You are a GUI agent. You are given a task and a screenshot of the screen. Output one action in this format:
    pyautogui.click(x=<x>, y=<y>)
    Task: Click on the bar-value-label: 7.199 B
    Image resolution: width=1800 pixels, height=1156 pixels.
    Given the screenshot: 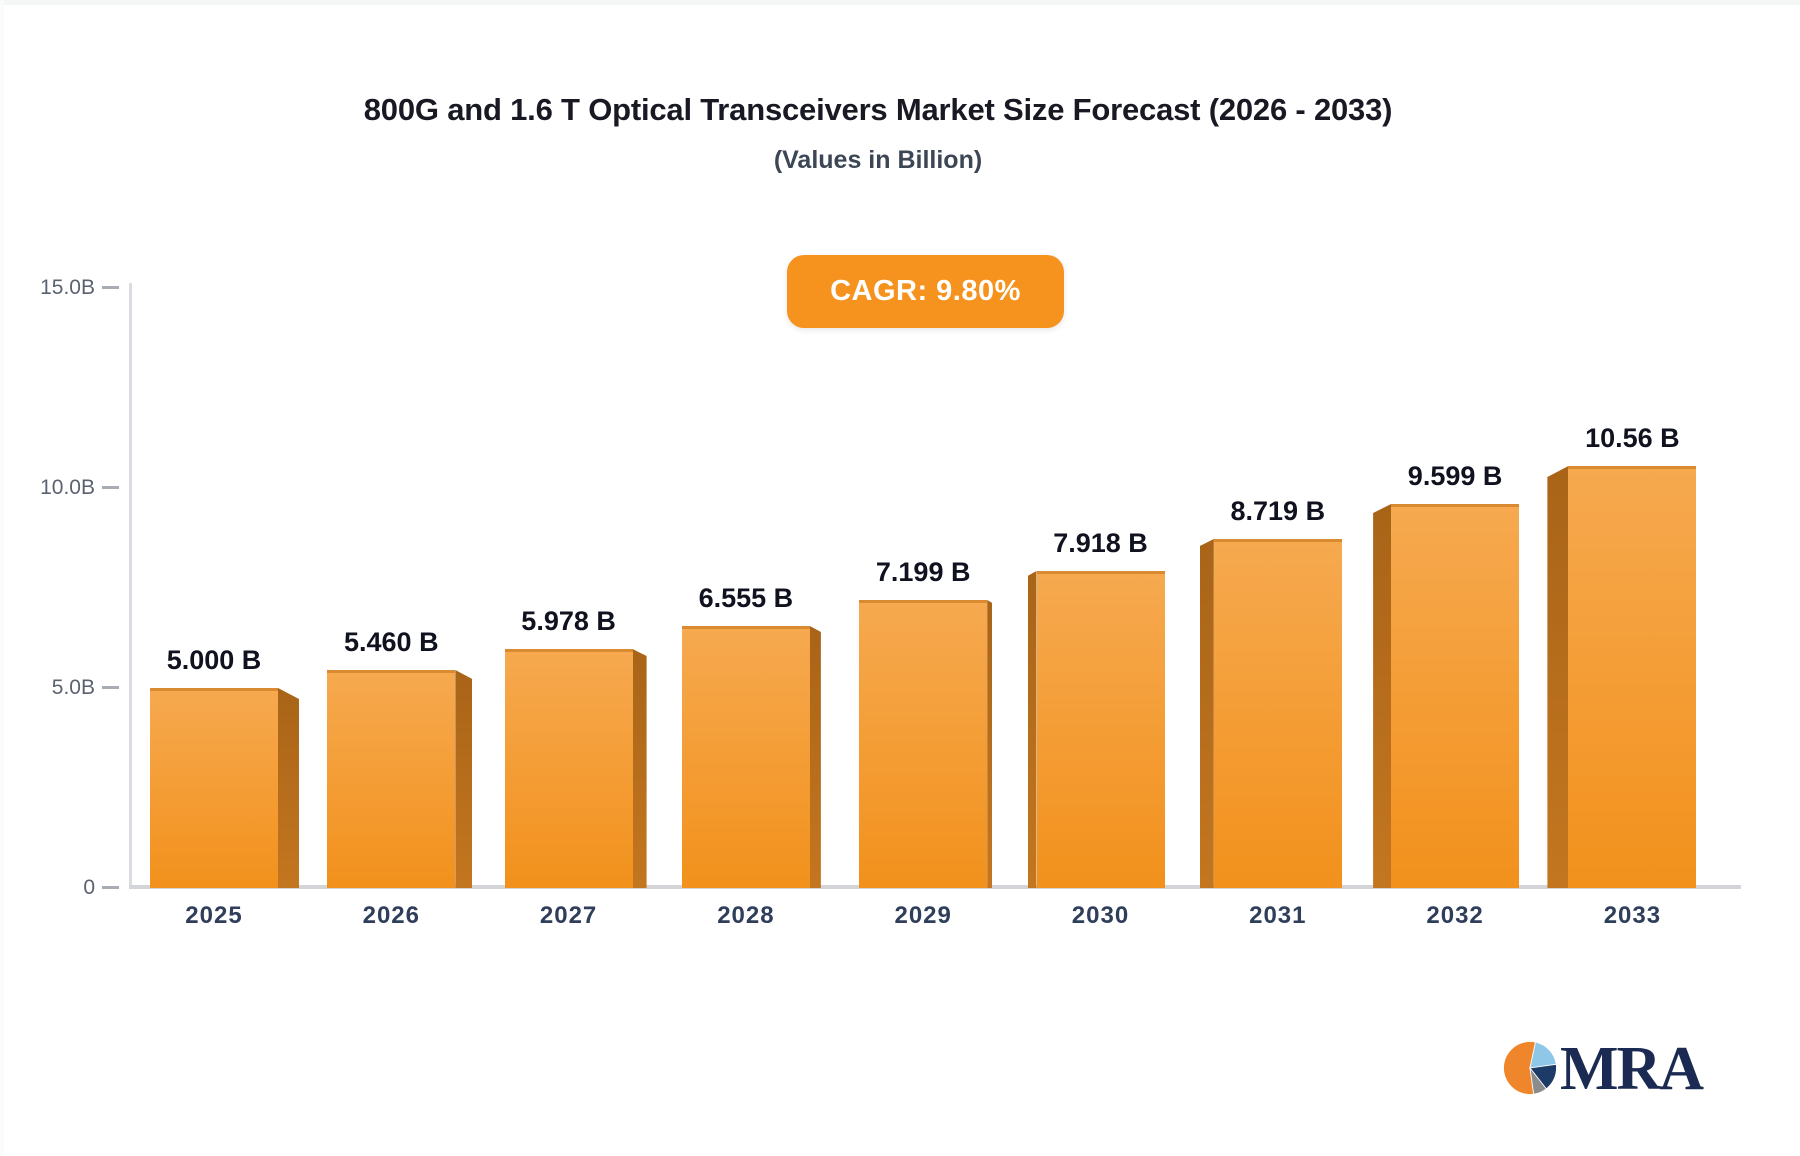 What is the action you would take?
    pyautogui.click(x=923, y=572)
    